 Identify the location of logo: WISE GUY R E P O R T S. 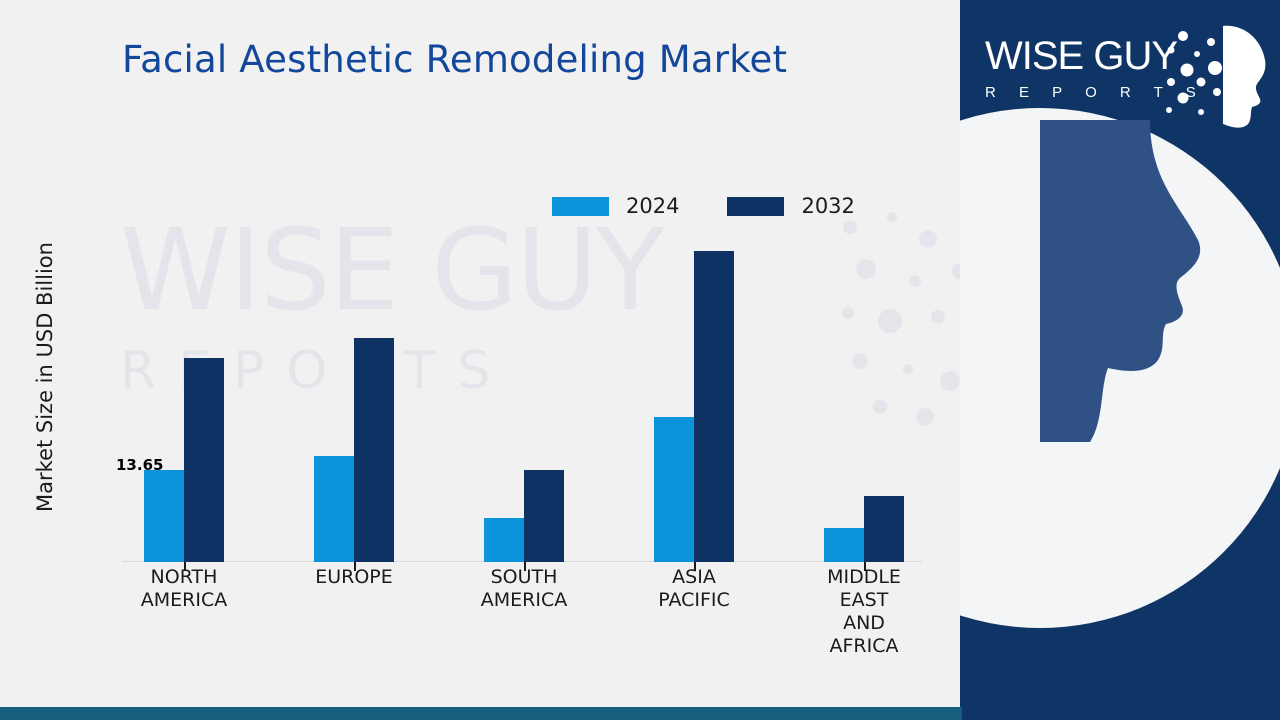
(1127, 76).